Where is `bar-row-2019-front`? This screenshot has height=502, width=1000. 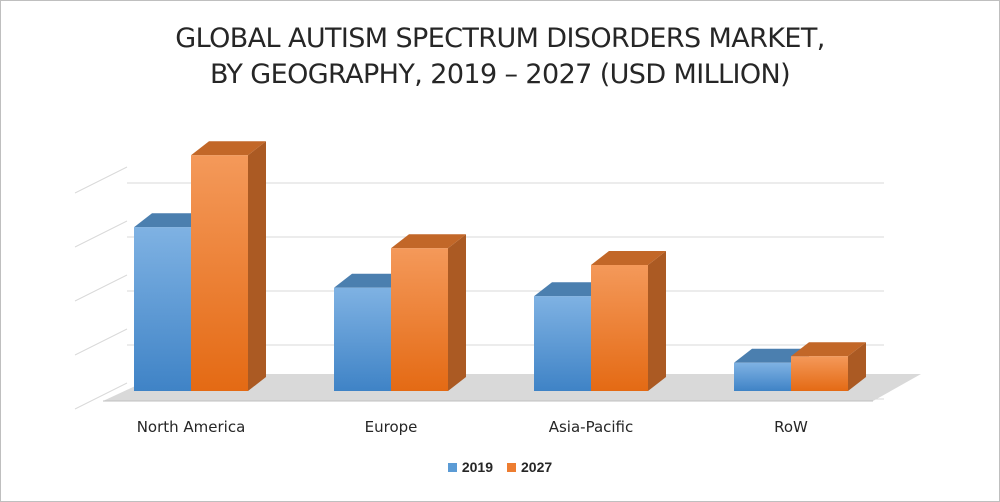 bar-row-2019-front is located at coordinates (762, 376).